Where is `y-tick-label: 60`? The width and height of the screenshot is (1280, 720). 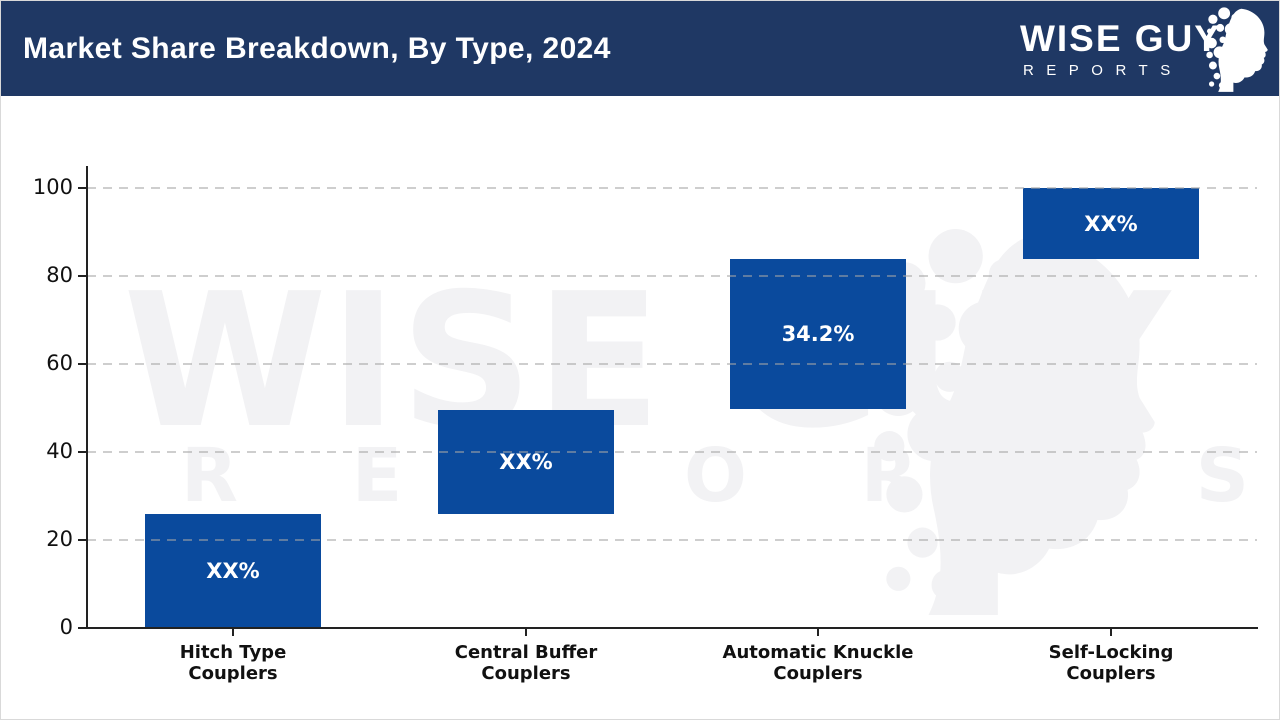
y-tick-label: 60 is located at coordinates (59, 363).